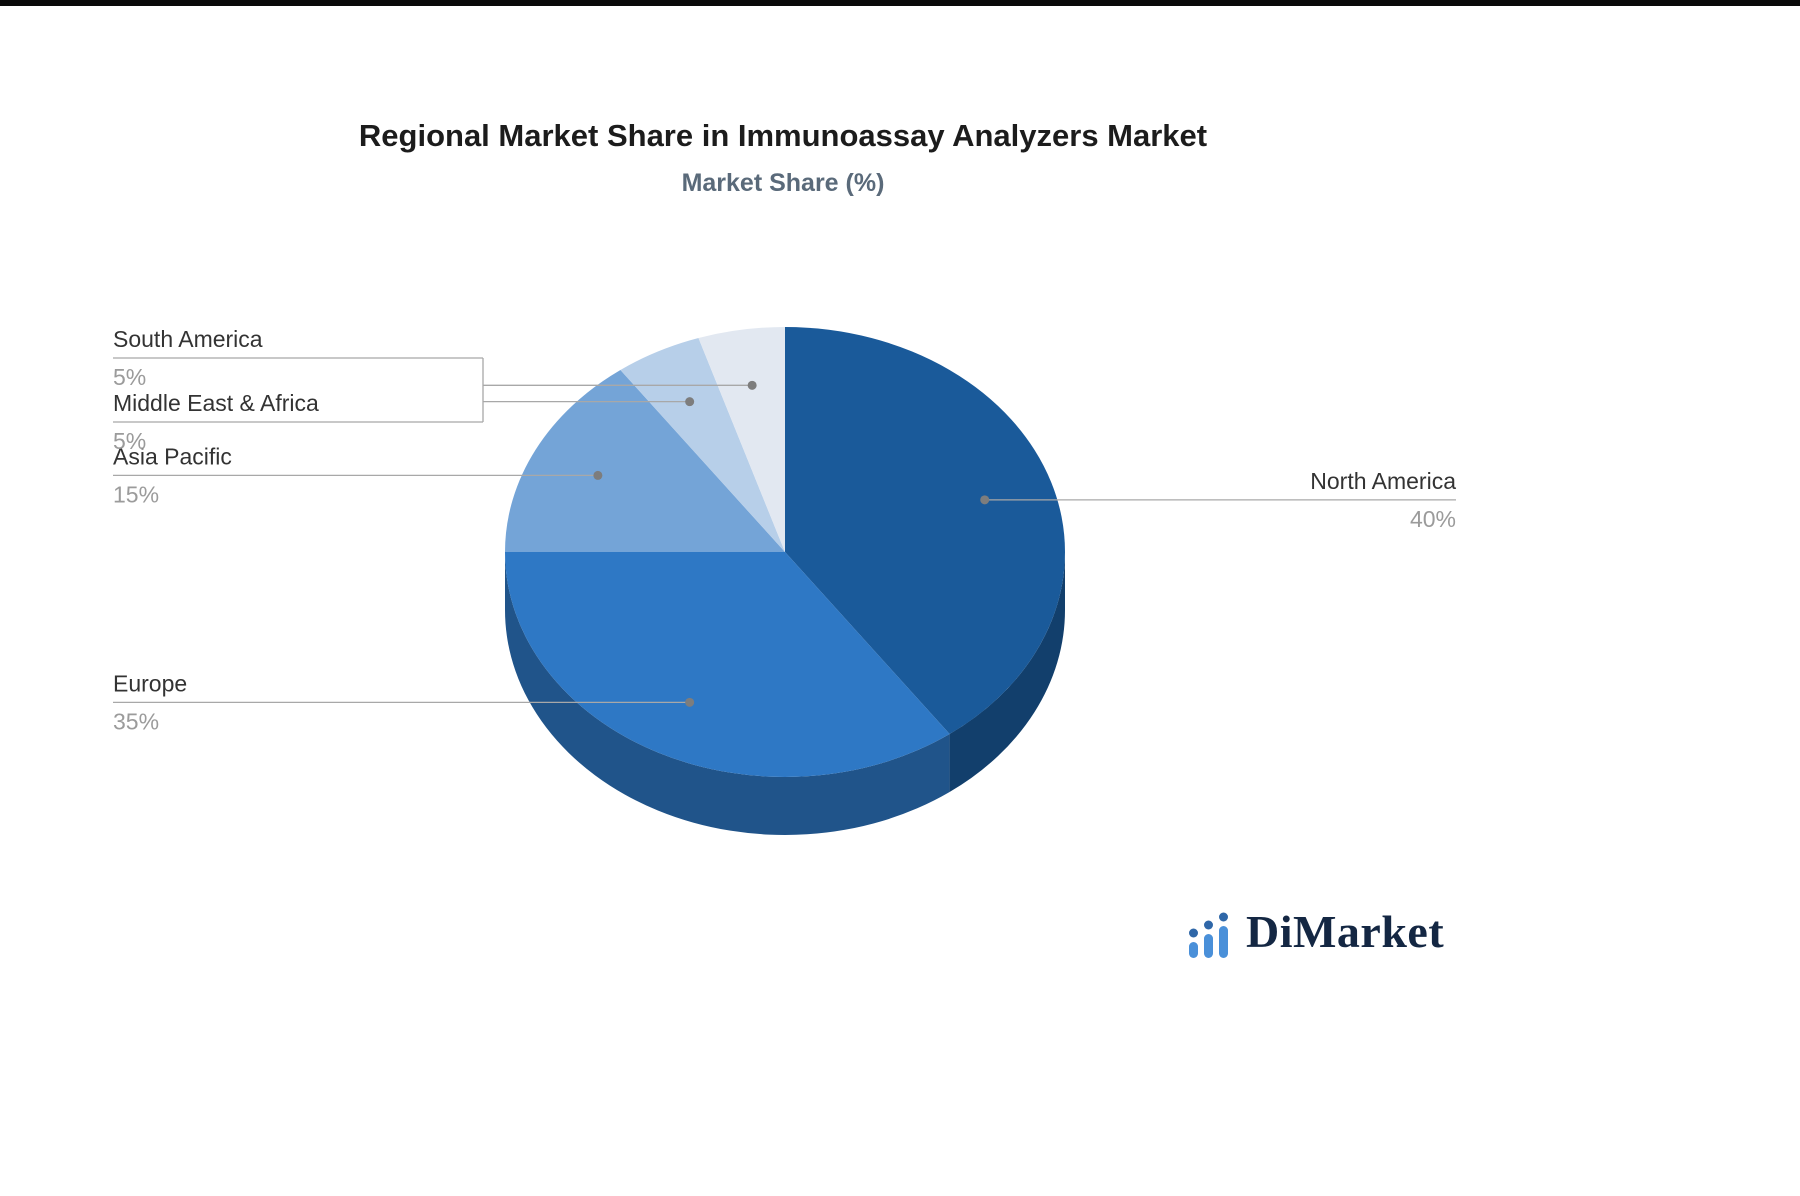 This screenshot has width=1800, height=1196. I want to click on label-group-europe: Europe 35%, so click(404, 702).